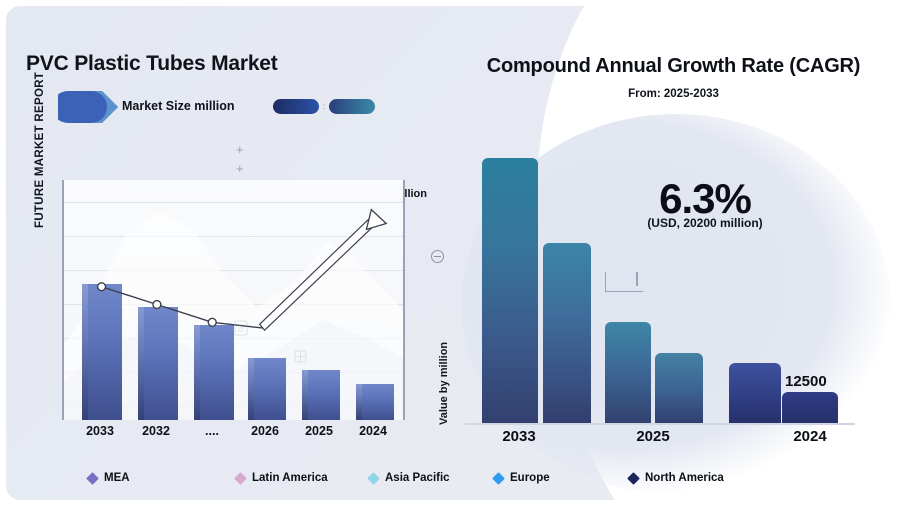 The height and width of the screenshot is (506, 900). I want to click on right-xlabel-0: 2033, so click(519, 436).